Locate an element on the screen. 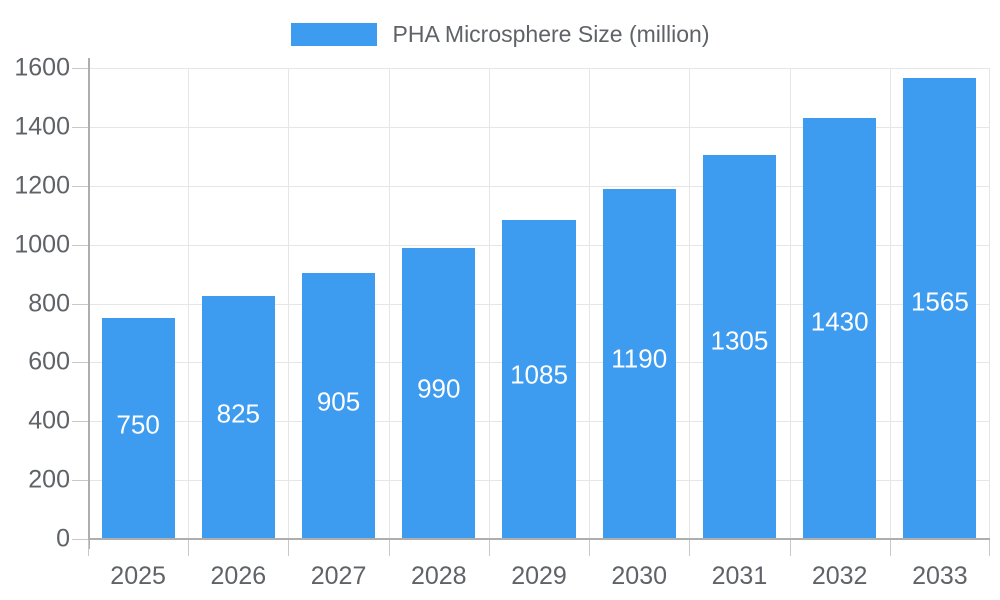  y-axis-tick-label: 600 is located at coordinates (49, 361).